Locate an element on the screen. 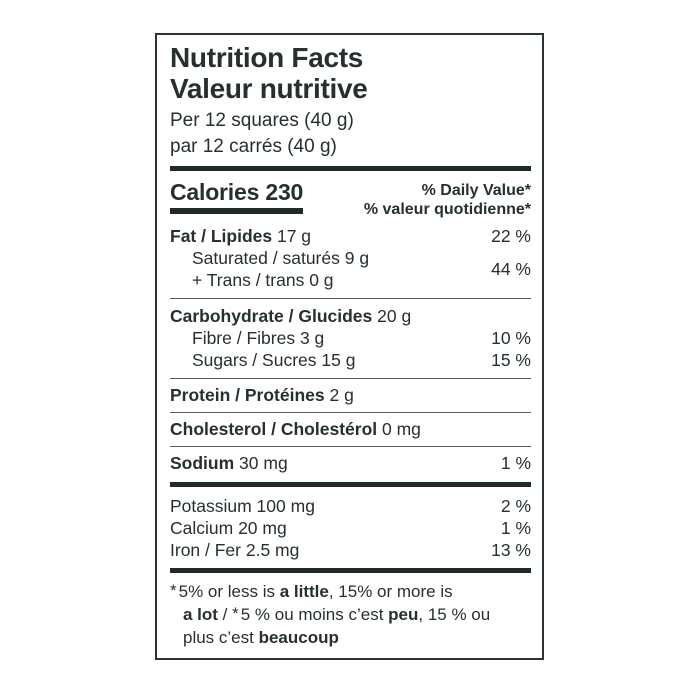 This screenshot has height=700, width=700. iron-label: Iron / Fer 2.5 mg is located at coordinates (235, 550).